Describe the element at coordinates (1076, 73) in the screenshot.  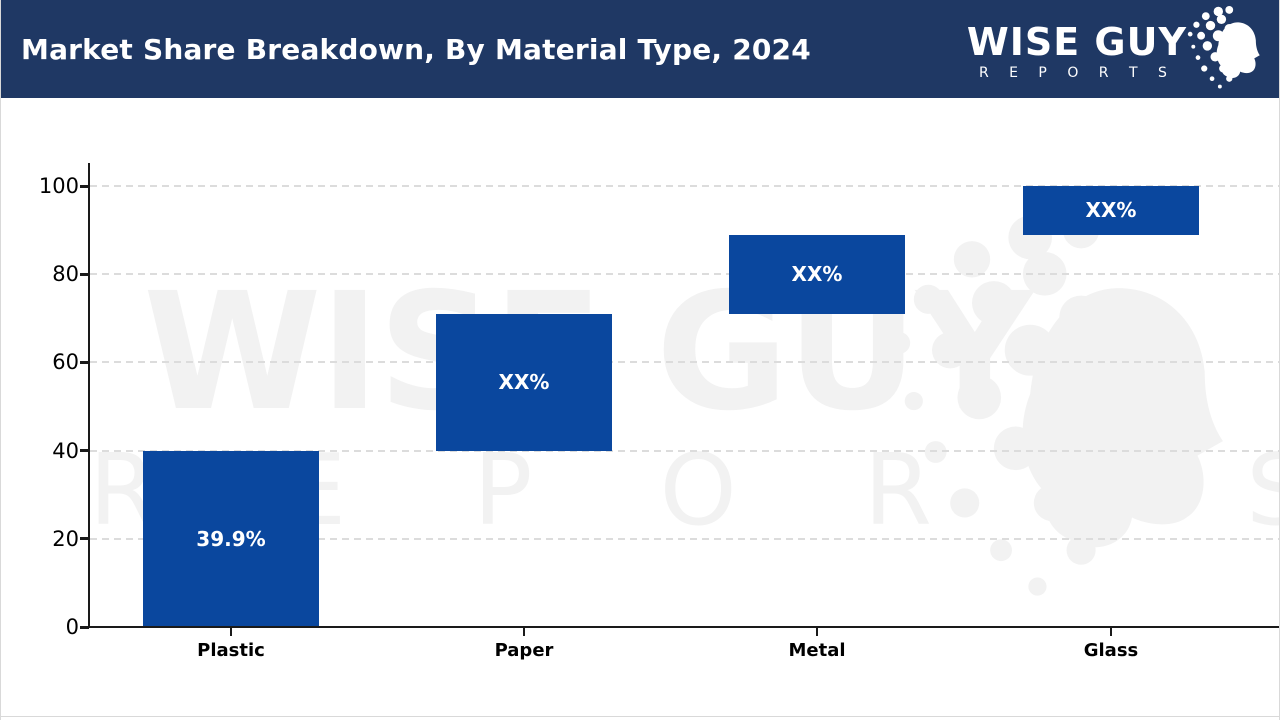
I see `logo-subtitle-text: R E P O R T S` at that location.